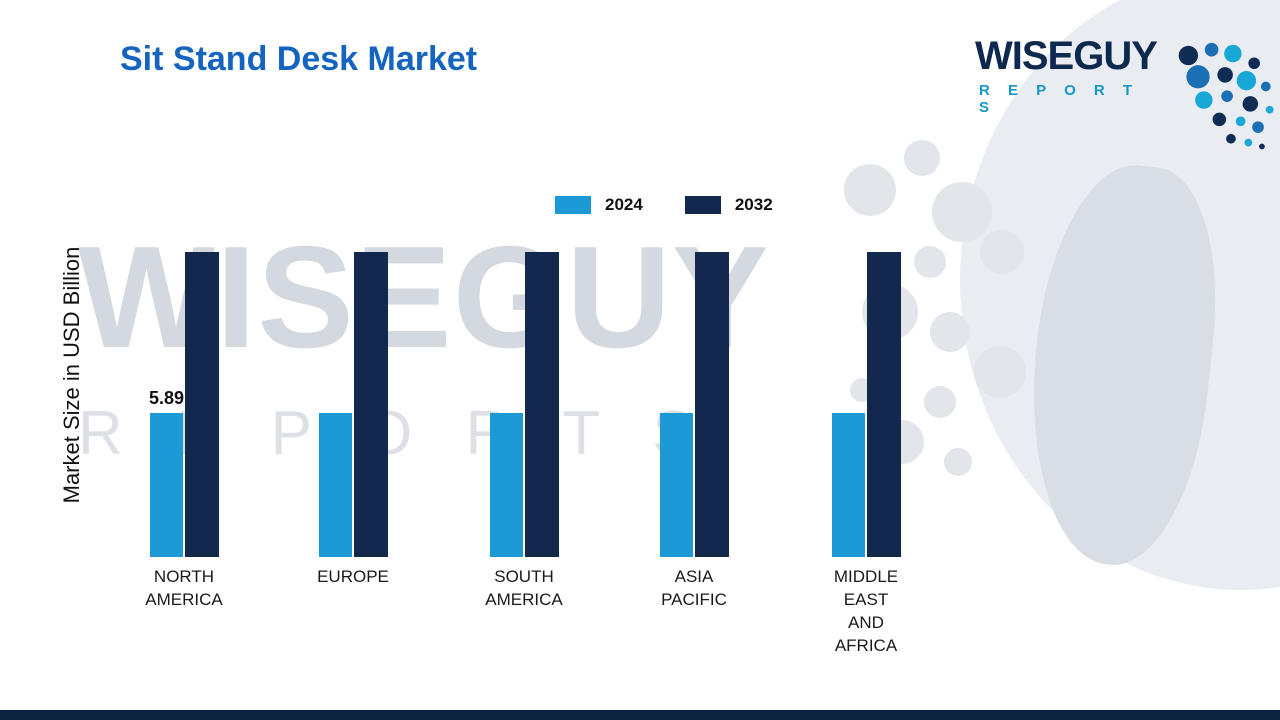  I want to click on bar-2024-europe, so click(335, 485).